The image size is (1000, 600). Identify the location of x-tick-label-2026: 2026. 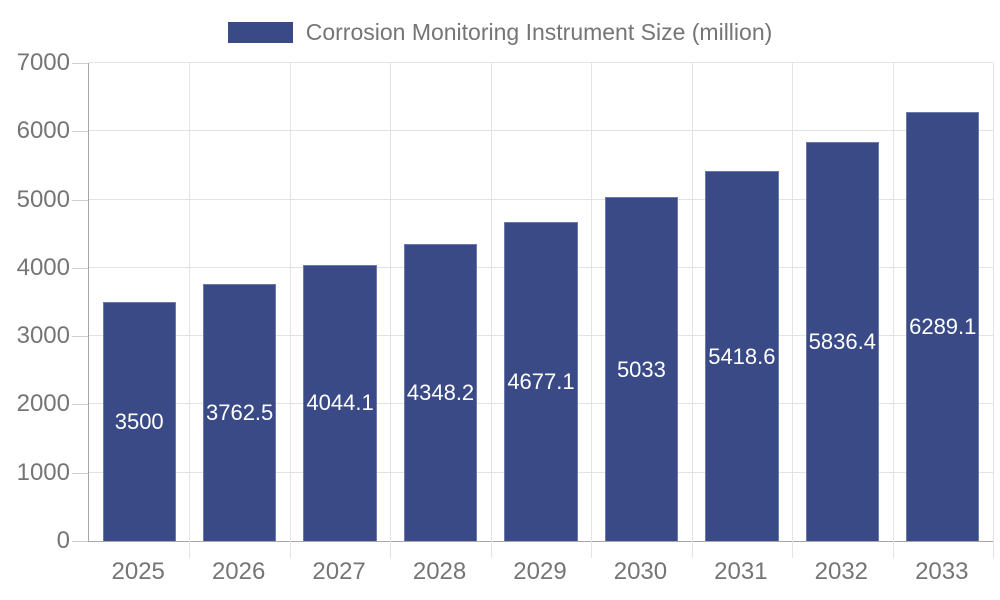
(238, 571).